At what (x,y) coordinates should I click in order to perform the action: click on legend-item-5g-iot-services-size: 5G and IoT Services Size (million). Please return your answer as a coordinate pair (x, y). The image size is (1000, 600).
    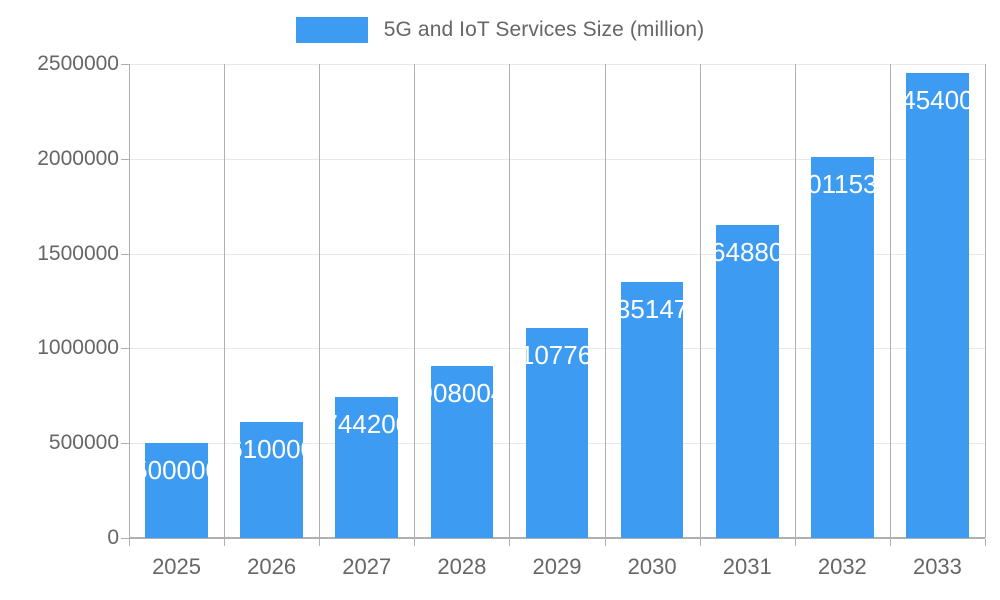
    Looking at the image, I should click on (500, 30).